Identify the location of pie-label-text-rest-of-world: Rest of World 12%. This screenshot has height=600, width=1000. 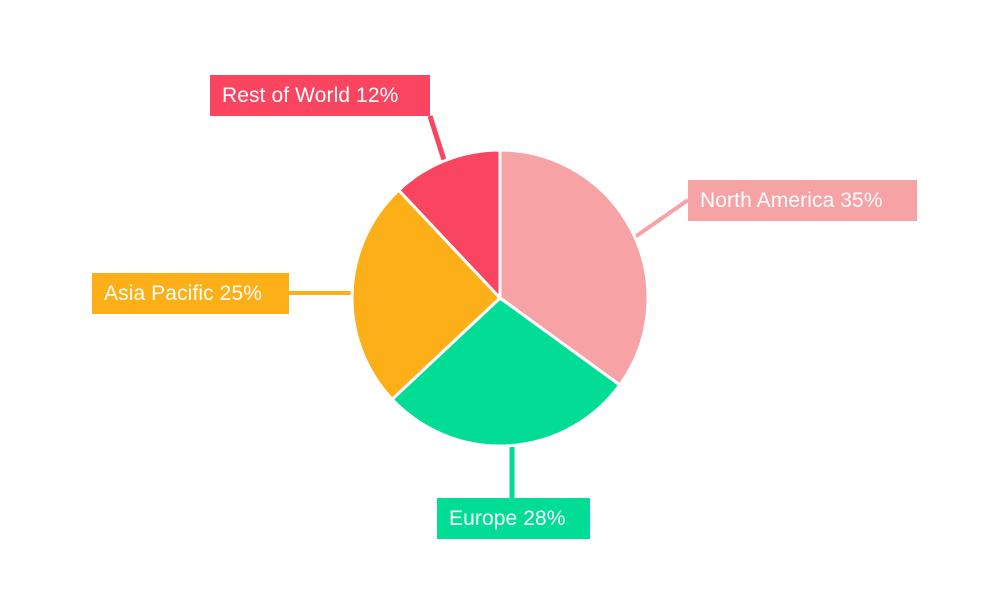
(310, 95).